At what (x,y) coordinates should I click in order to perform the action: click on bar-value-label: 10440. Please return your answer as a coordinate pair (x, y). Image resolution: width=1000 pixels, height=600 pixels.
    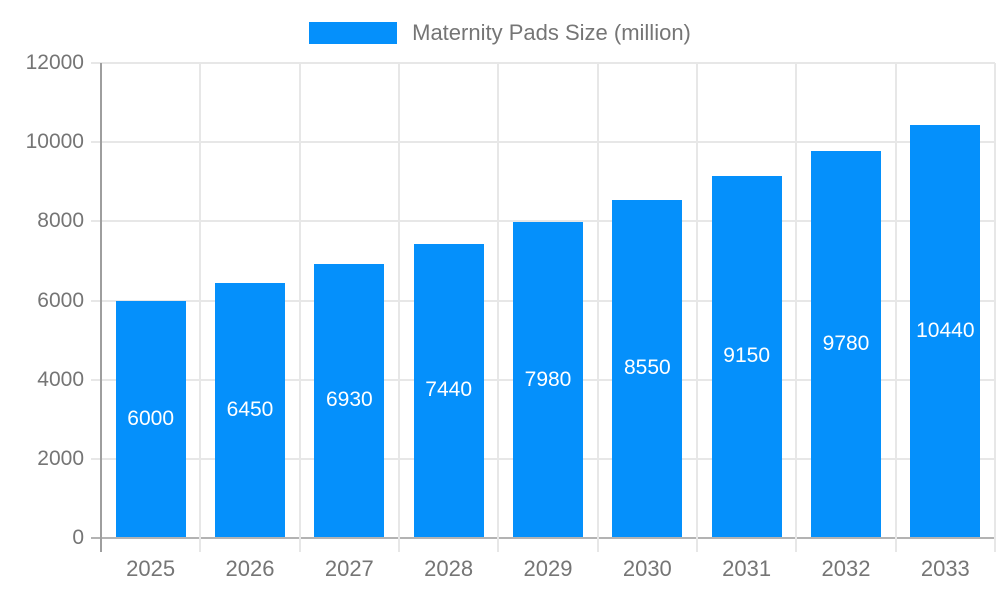
    Looking at the image, I should click on (945, 330).